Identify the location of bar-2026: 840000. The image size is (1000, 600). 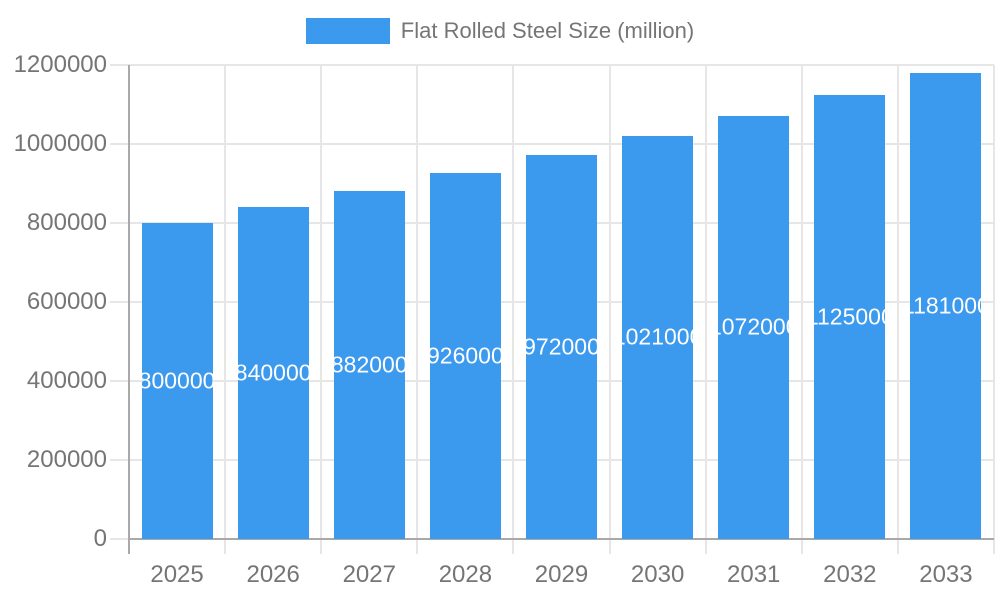
(273, 373).